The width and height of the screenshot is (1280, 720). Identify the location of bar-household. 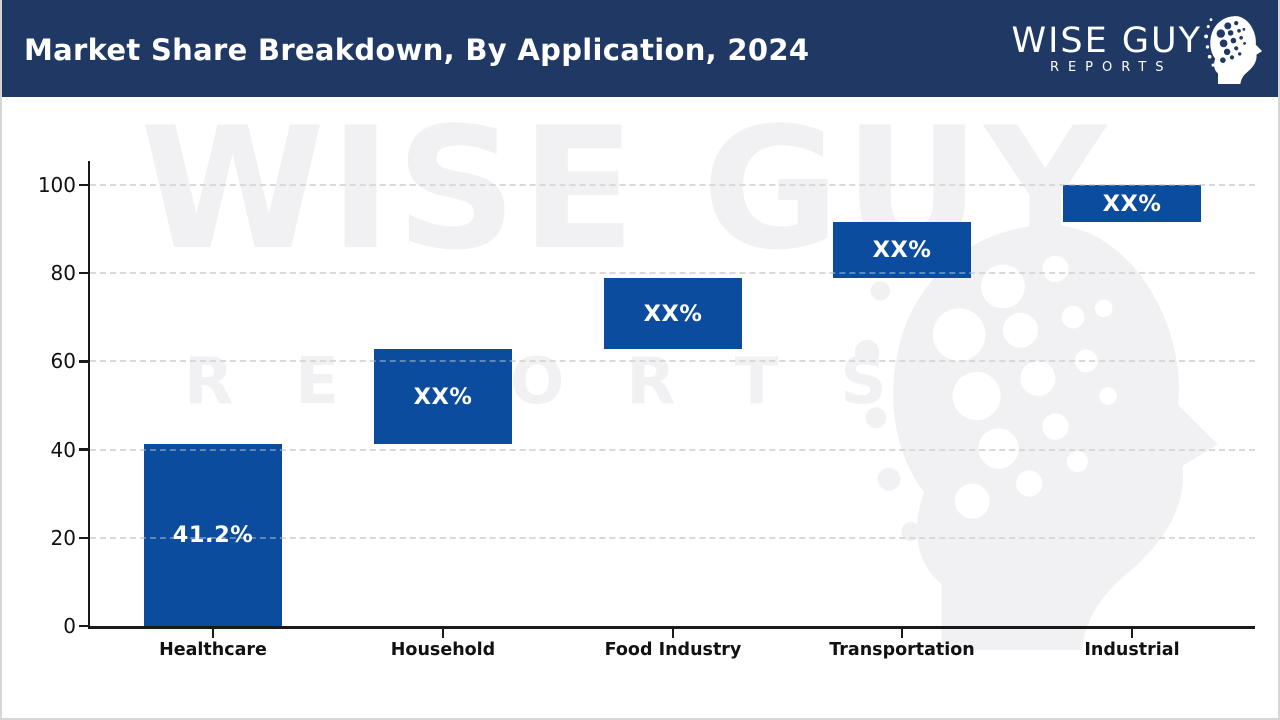
(443, 397).